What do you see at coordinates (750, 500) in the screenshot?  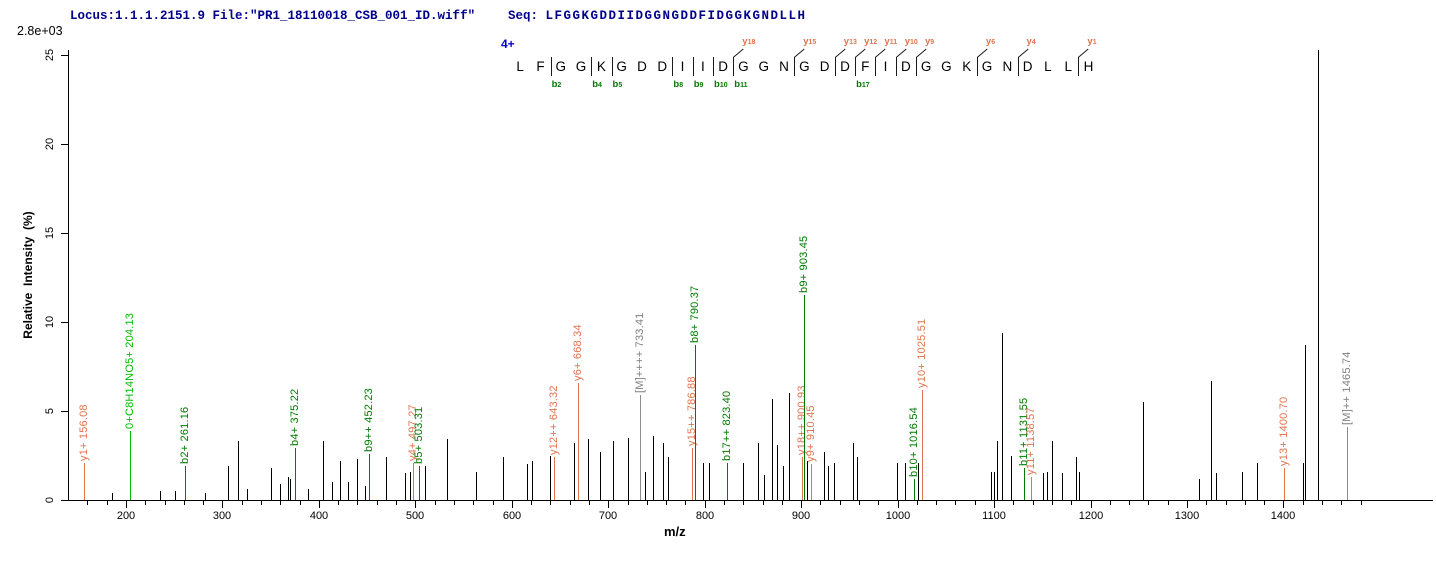 I see `x-axis-line` at bounding box center [750, 500].